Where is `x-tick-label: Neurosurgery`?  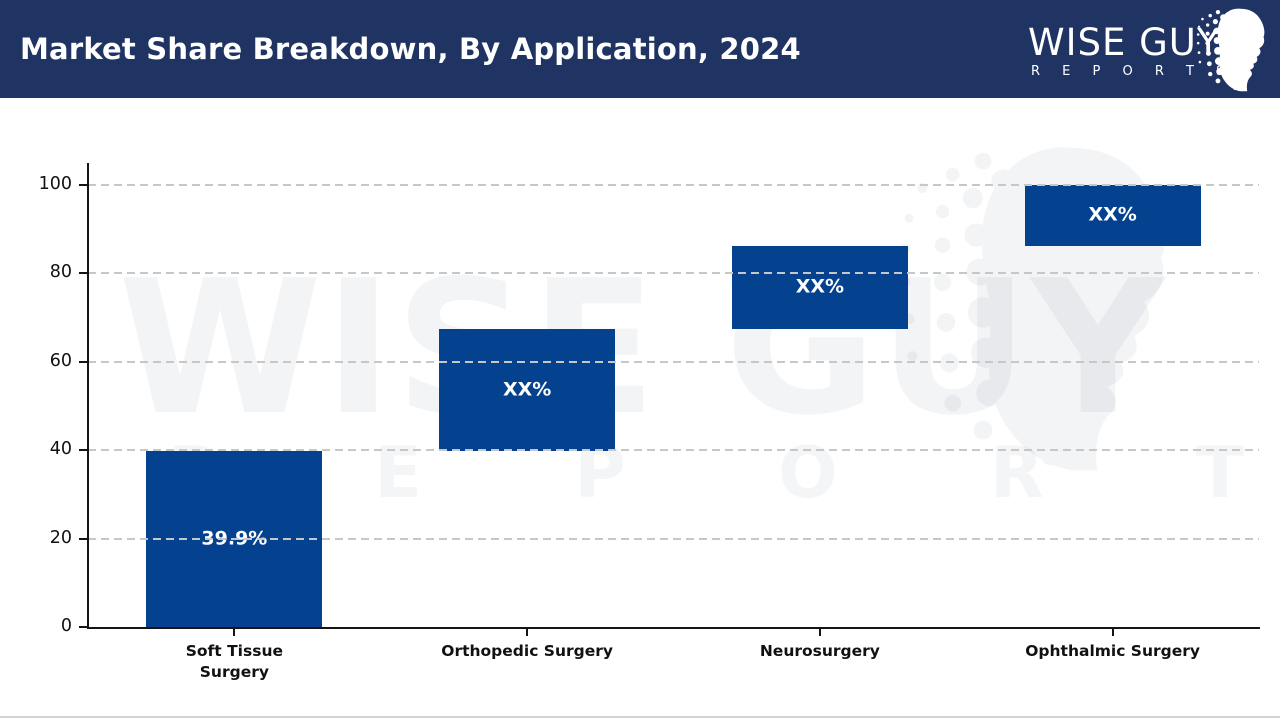 x-tick-label: Neurosurgery is located at coordinates (819, 651).